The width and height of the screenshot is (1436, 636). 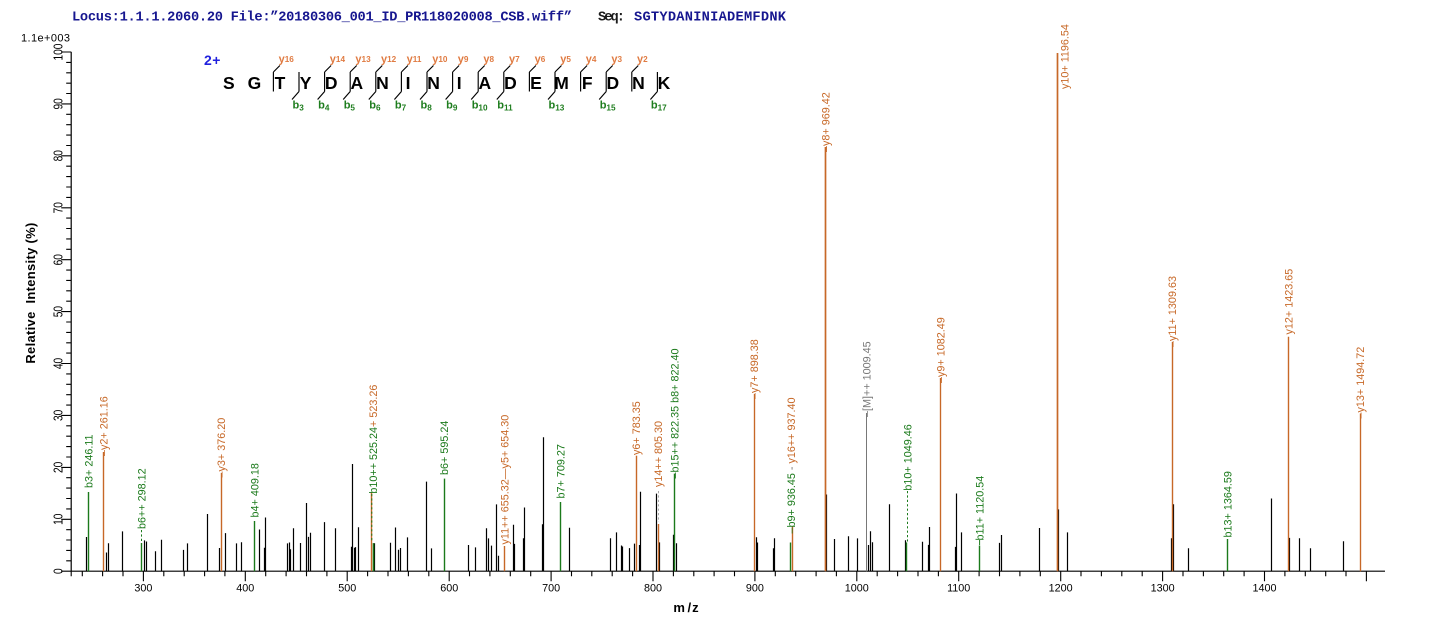 What do you see at coordinates (608, 106) in the screenshot?
I see `svg-text: b15` at bounding box center [608, 106].